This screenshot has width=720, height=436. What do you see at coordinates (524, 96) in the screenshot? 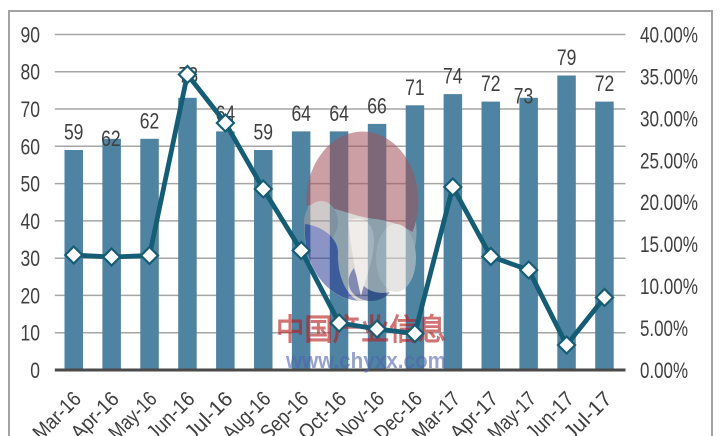
I see `svg-text: 73` at bounding box center [524, 96].